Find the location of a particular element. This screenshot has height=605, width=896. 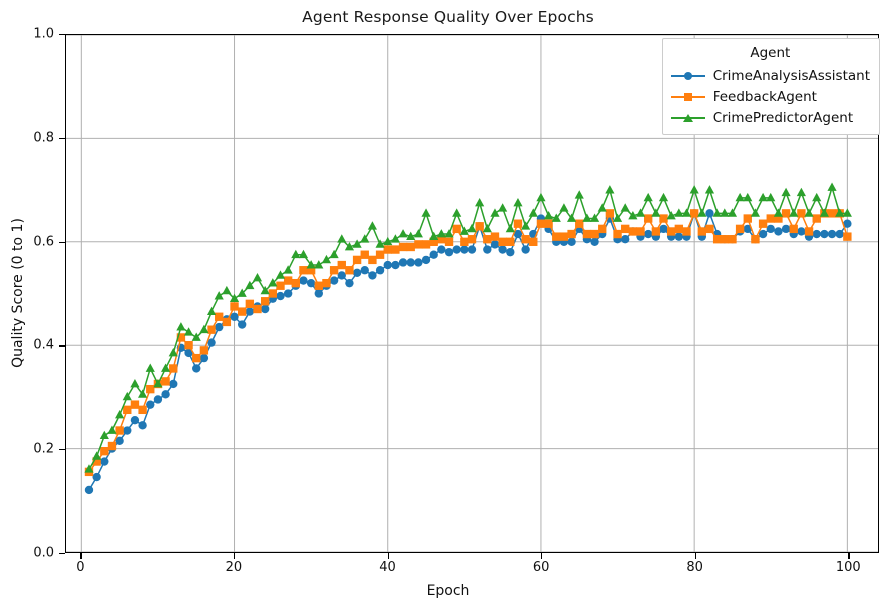

x-tick-label: 80 is located at coordinates (694, 567).